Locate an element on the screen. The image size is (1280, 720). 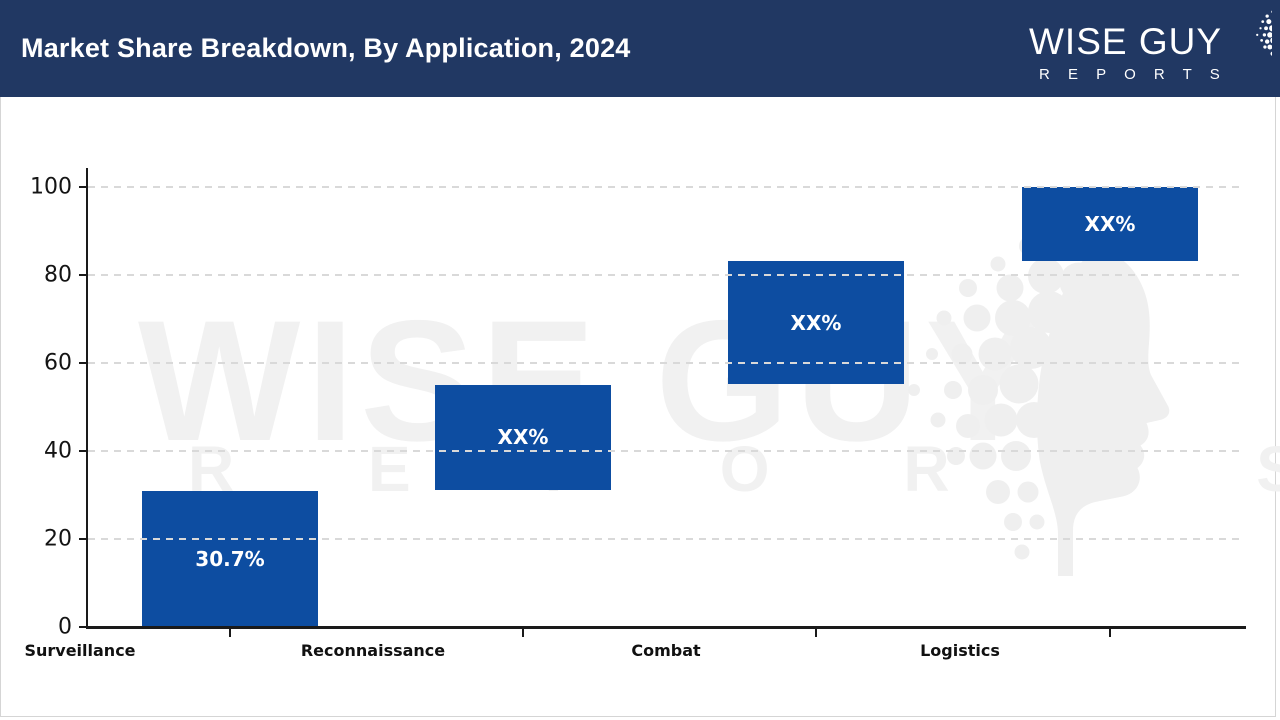
y-tick-label-60: 60 is located at coordinates (58, 362).